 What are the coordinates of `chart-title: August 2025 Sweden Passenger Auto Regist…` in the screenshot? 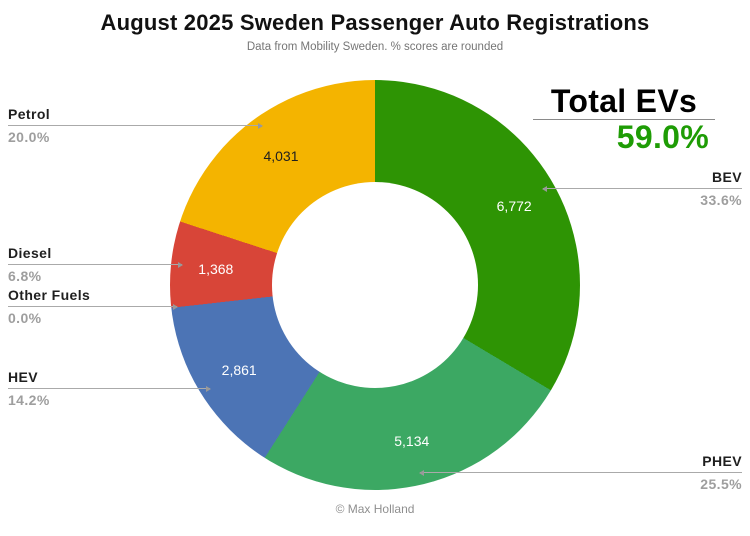 It's located at (375, 22).